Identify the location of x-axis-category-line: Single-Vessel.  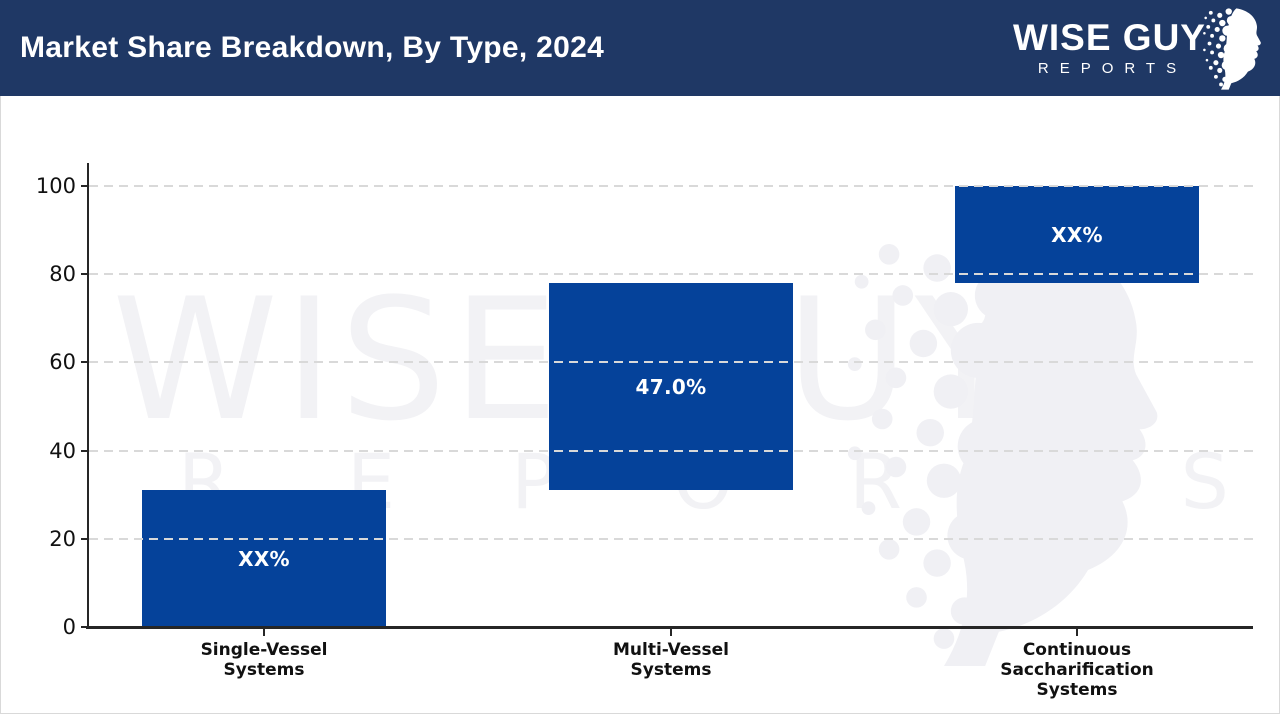
(264, 650).